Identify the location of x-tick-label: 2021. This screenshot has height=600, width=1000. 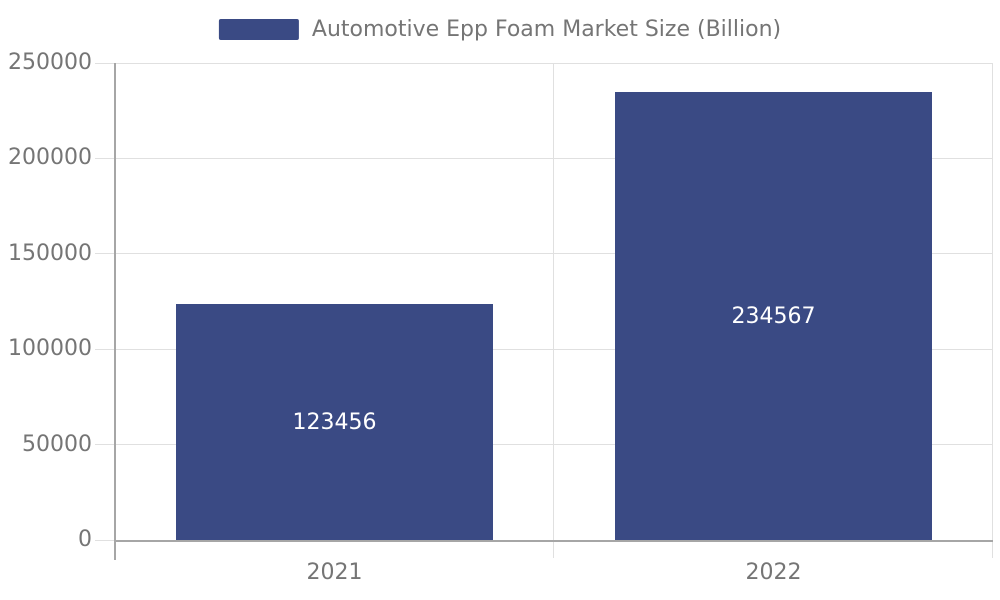
(334, 572).